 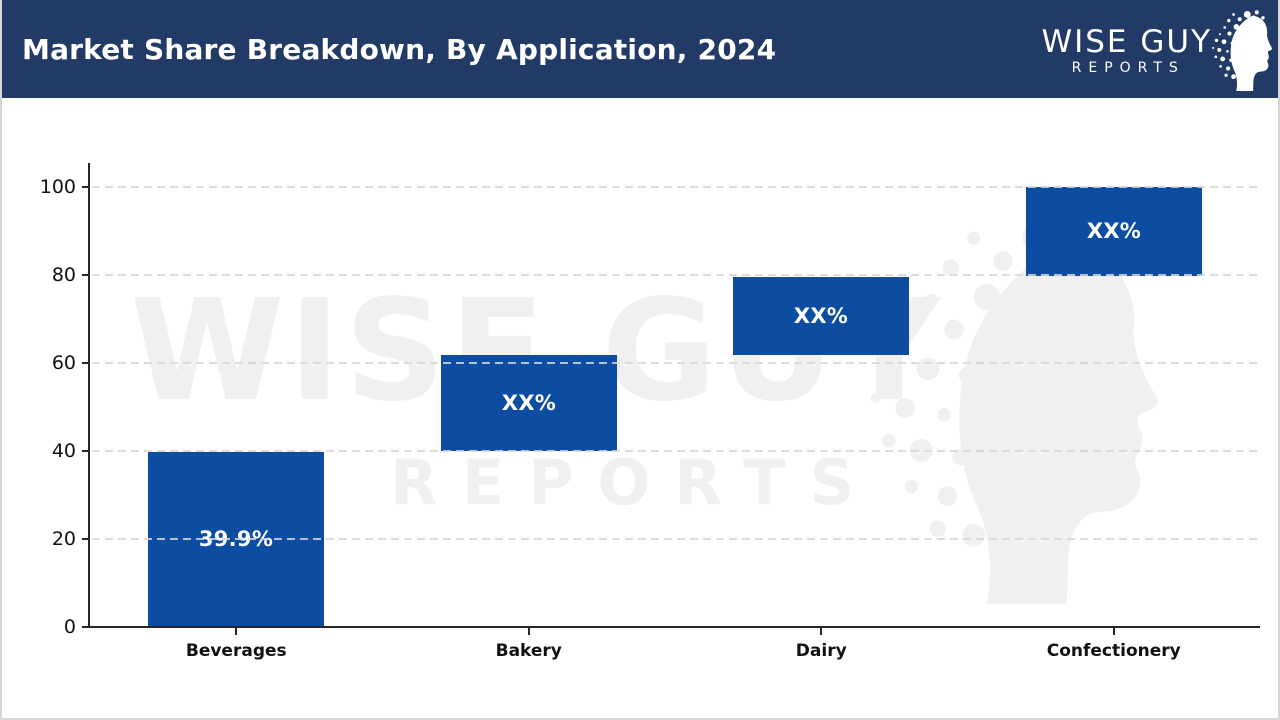 I want to click on y-axis-tick-label: 20, so click(x=63, y=539).